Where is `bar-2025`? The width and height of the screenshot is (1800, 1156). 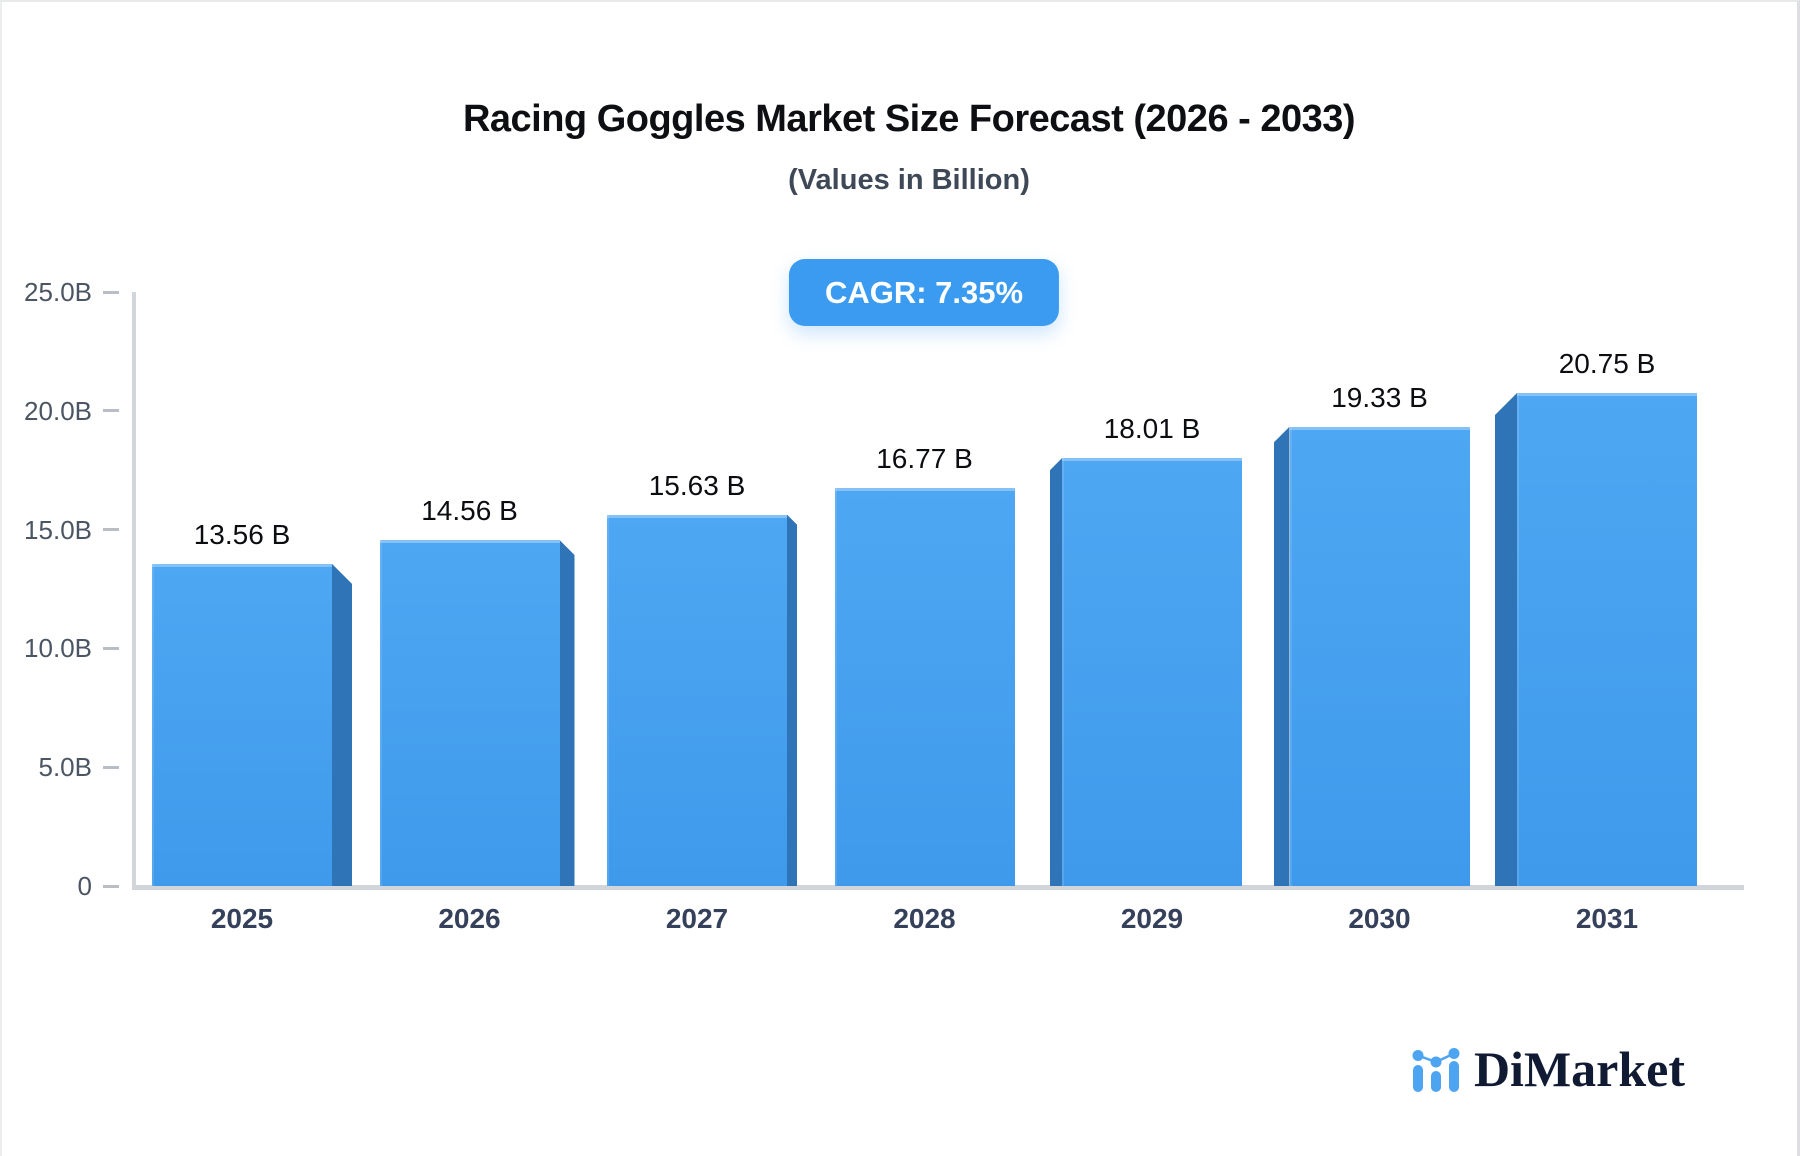
bar-2025 is located at coordinates (242, 724).